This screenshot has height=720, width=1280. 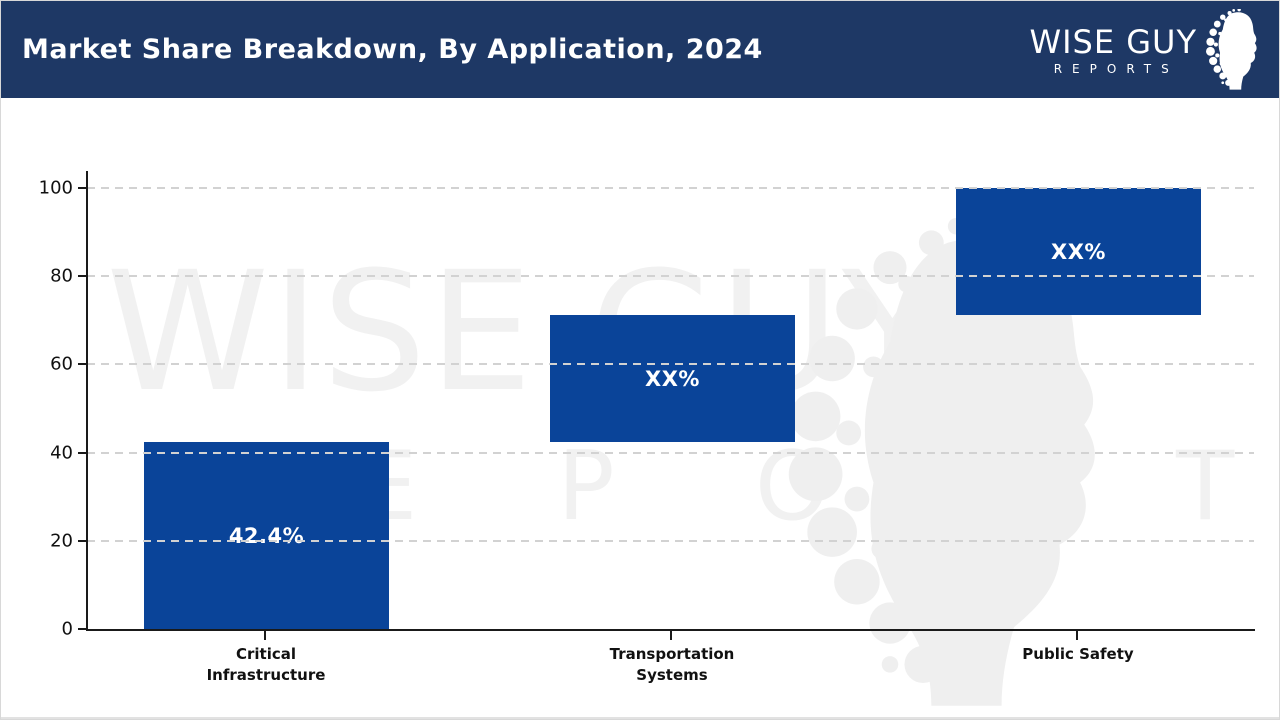 I want to click on y-tick-label: 40, so click(x=61, y=453).